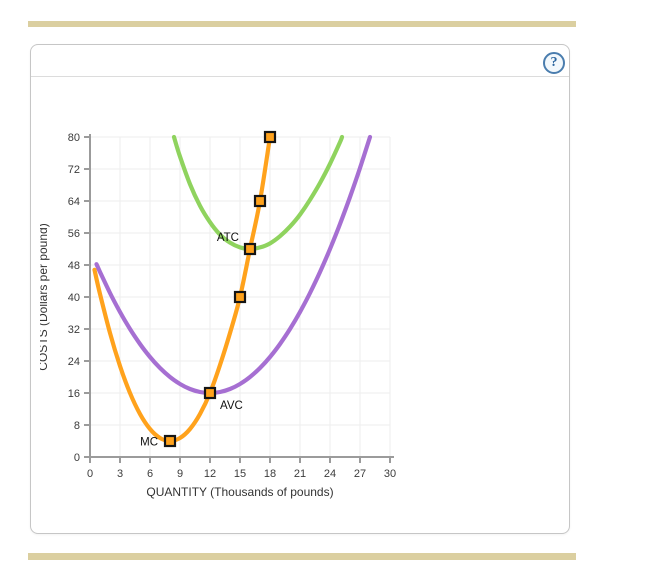 The height and width of the screenshot is (562, 655). Describe the element at coordinates (77, 458) in the screenshot. I see `y-tick-label: 0` at that location.